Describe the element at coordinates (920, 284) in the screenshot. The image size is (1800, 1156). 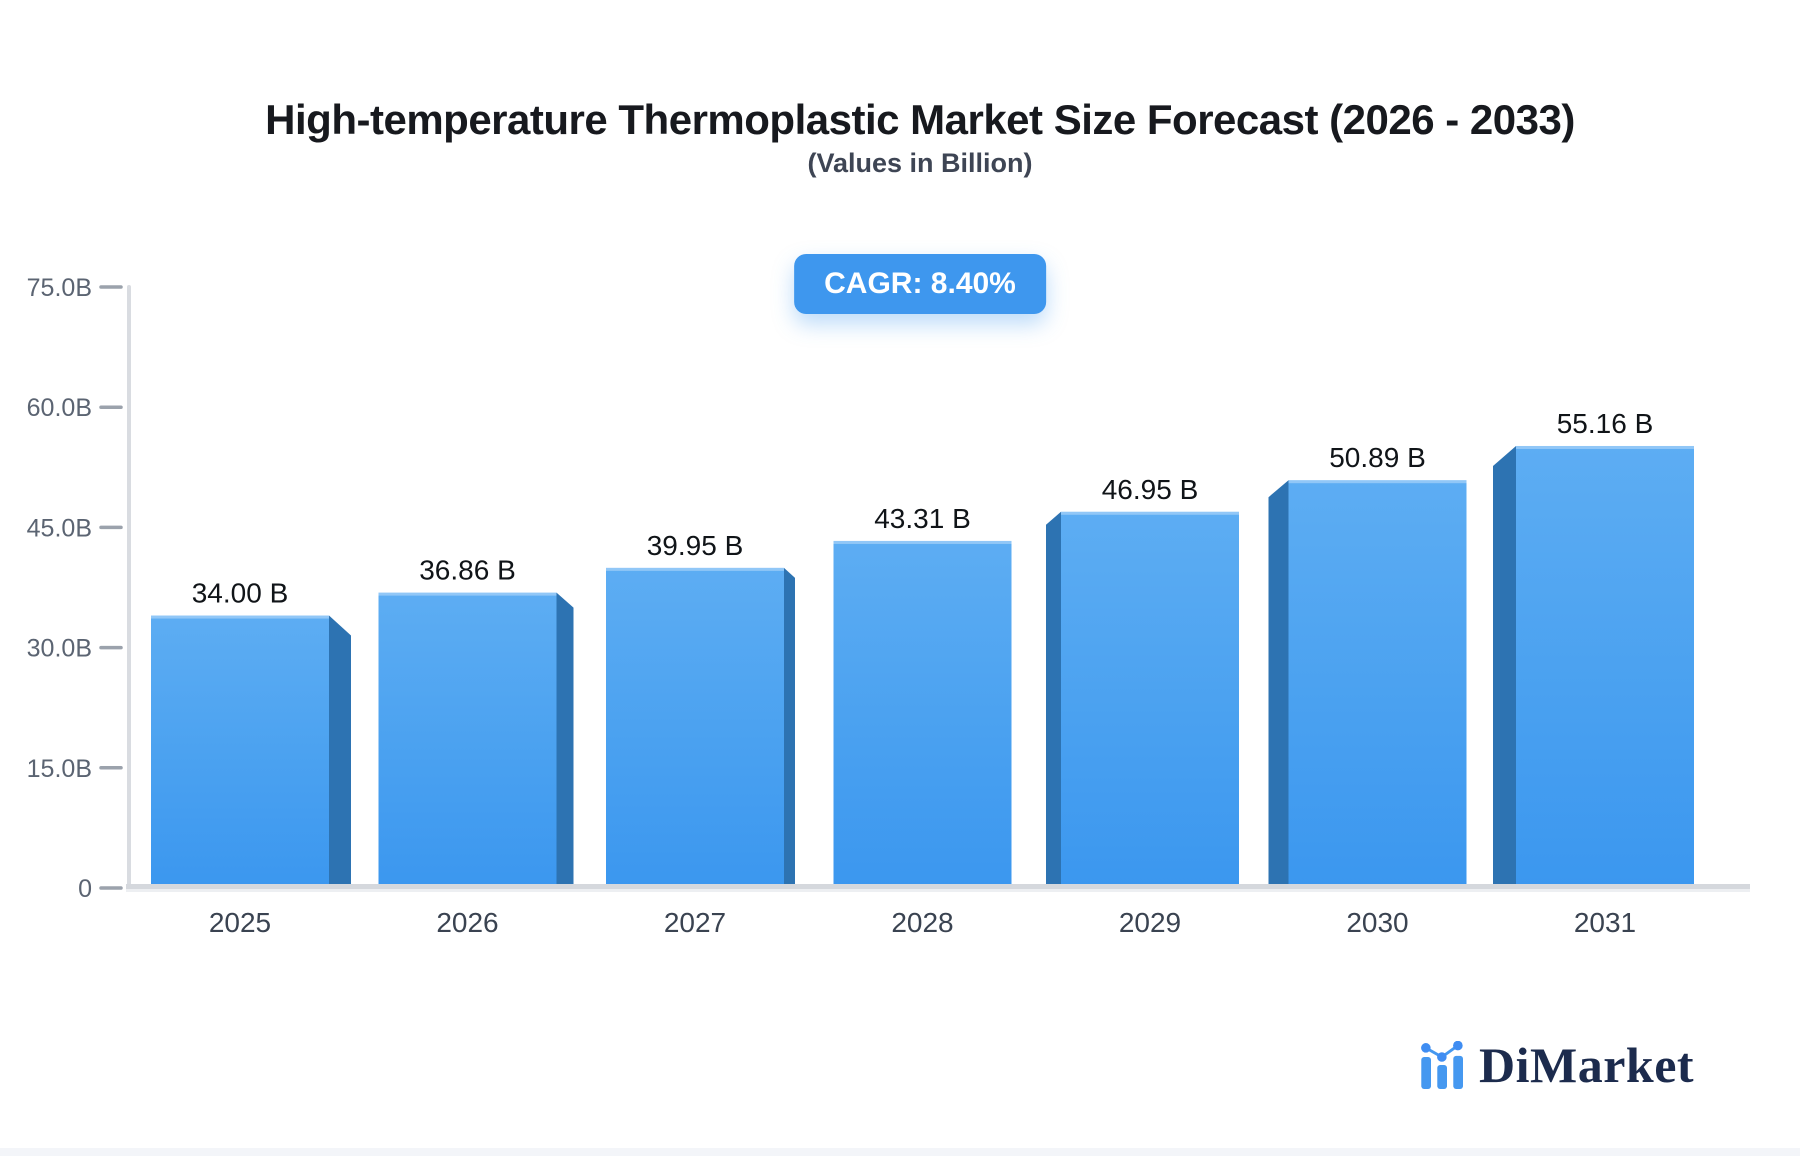
I see `cagr-badge: CAGR: 8.40%` at that location.